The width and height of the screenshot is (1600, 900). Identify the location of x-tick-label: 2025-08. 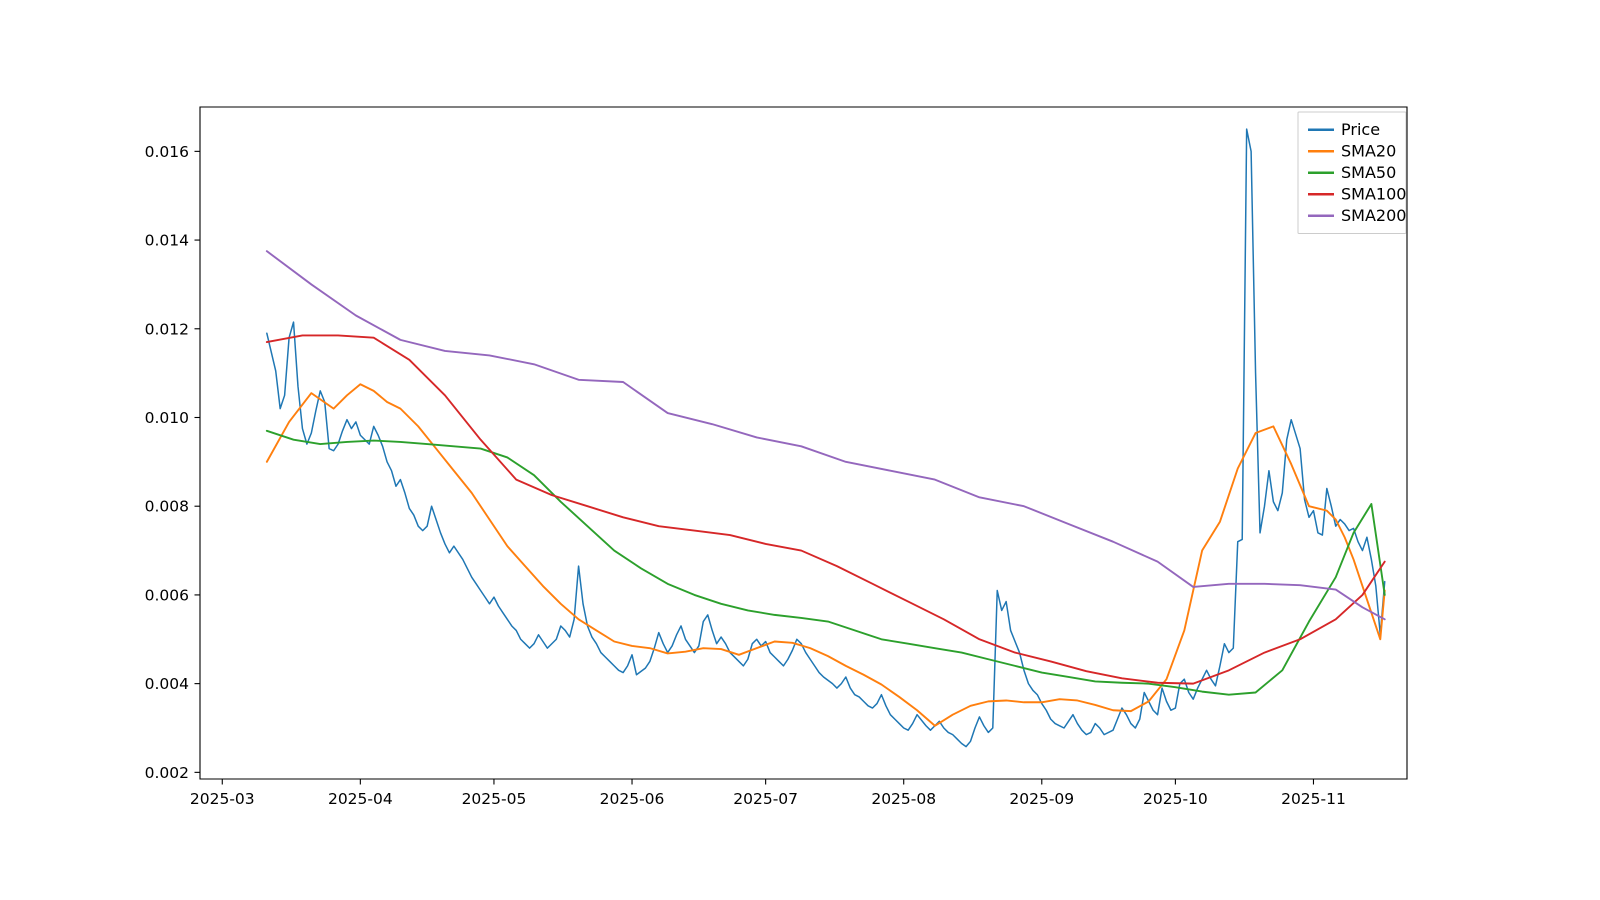
(903, 799).